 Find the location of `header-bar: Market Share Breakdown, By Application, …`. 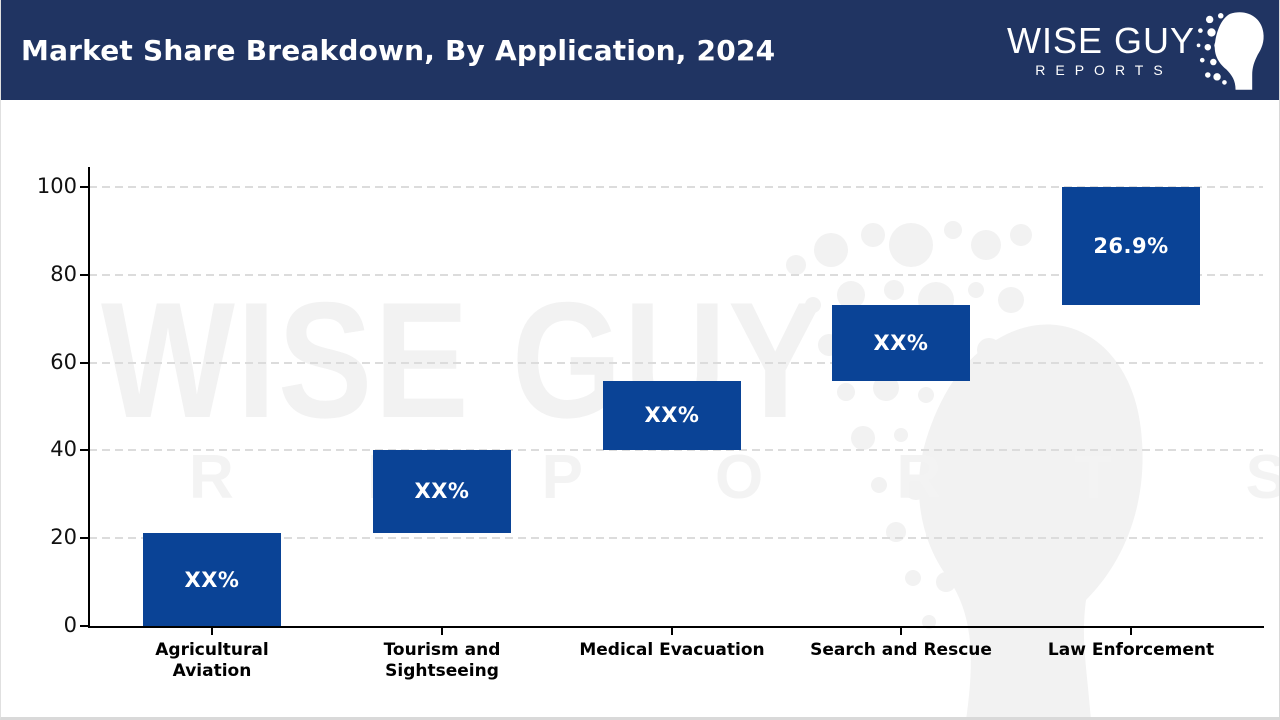

header-bar: Market Share Breakdown, By Application, … is located at coordinates (640, 50).